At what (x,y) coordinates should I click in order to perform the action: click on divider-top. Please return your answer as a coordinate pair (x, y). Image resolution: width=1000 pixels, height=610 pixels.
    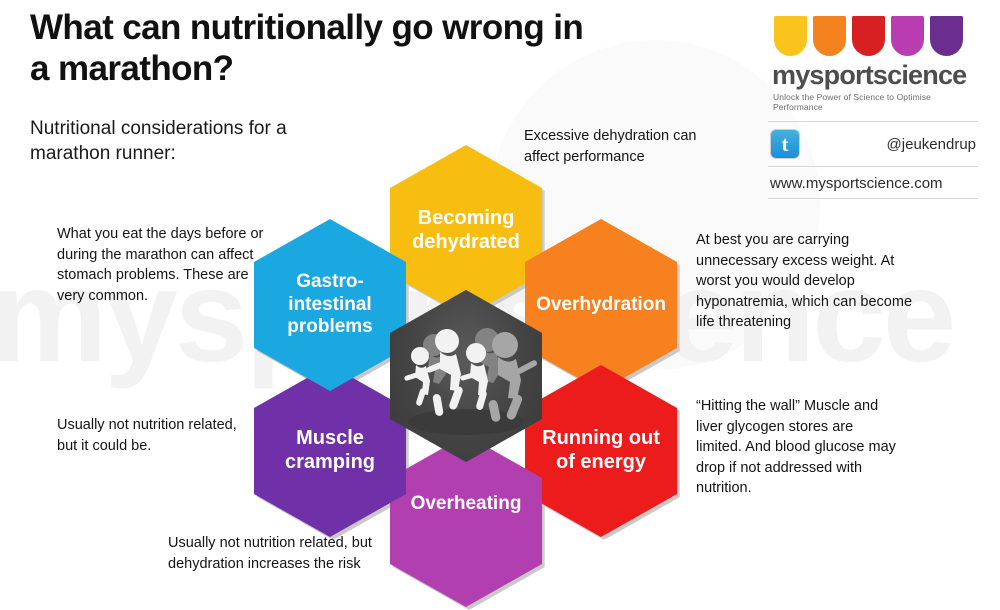
    Looking at the image, I should click on (873, 121).